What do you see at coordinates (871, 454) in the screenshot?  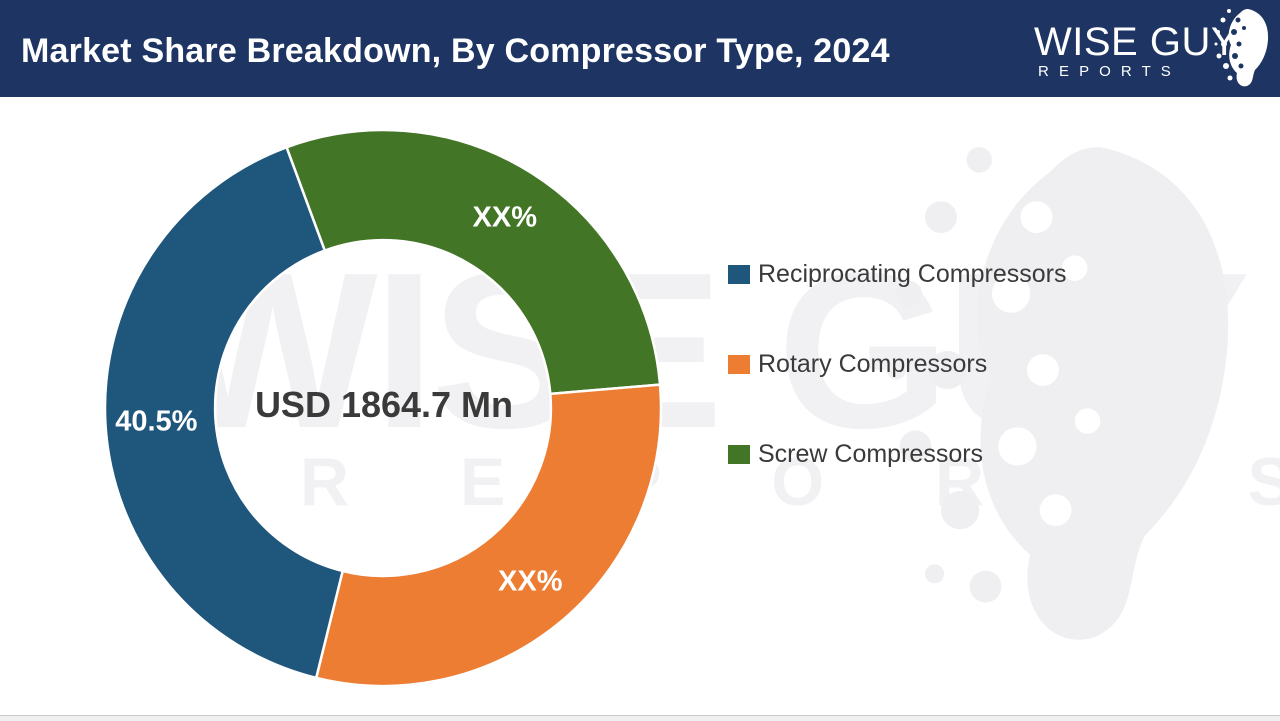 I see `legend-label: Screw Compressors` at bounding box center [871, 454].